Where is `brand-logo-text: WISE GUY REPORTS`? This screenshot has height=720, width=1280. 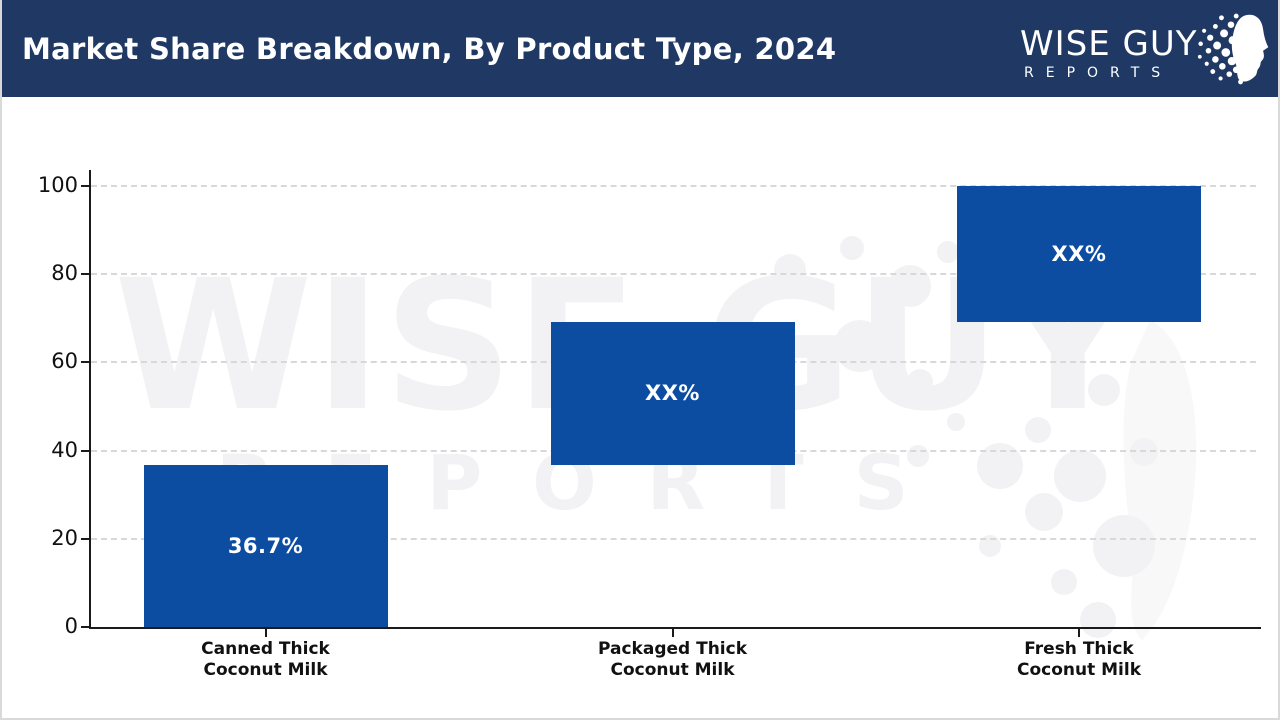 brand-logo-text: WISE GUY REPORTS is located at coordinates (1109, 52).